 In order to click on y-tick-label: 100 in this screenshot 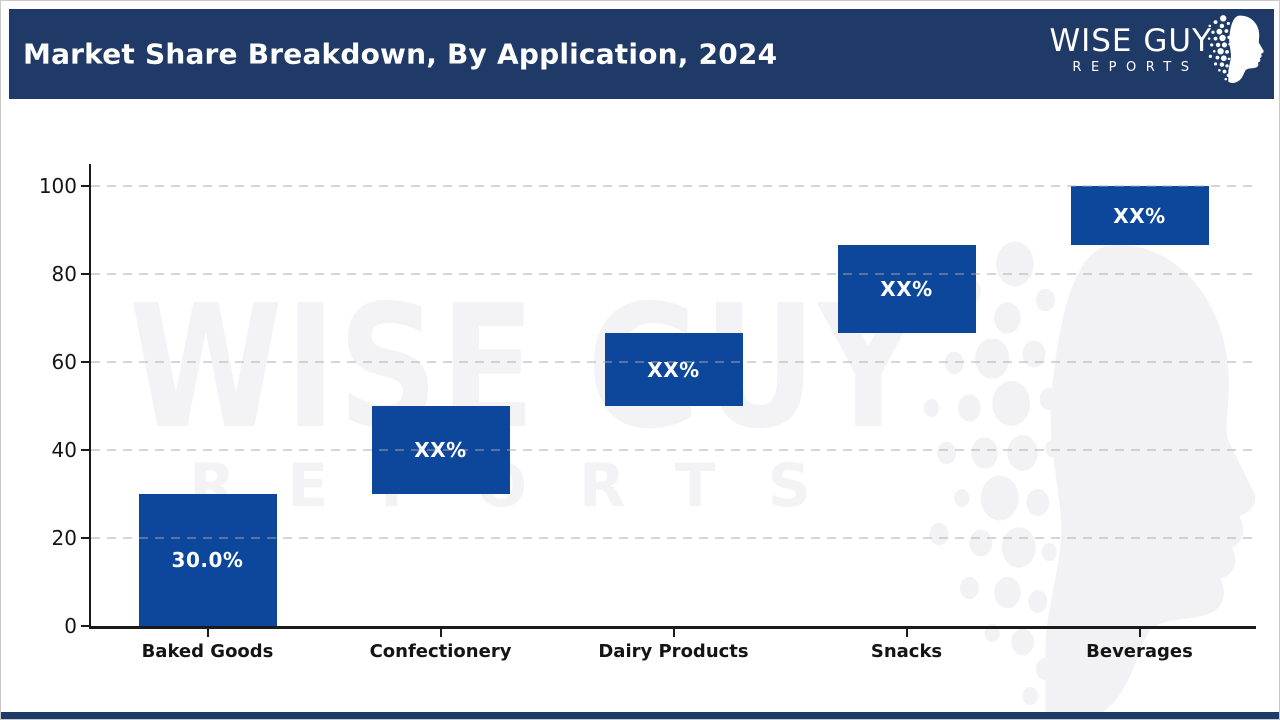, I will do `click(57, 186)`.